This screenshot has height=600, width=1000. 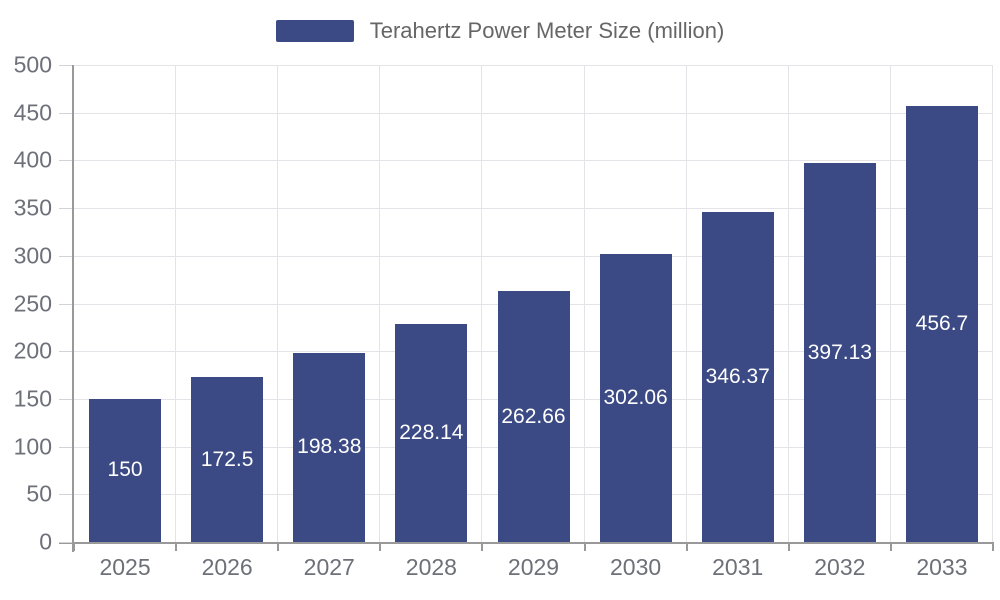 I want to click on bar-2025: 150, so click(x=125, y=470).